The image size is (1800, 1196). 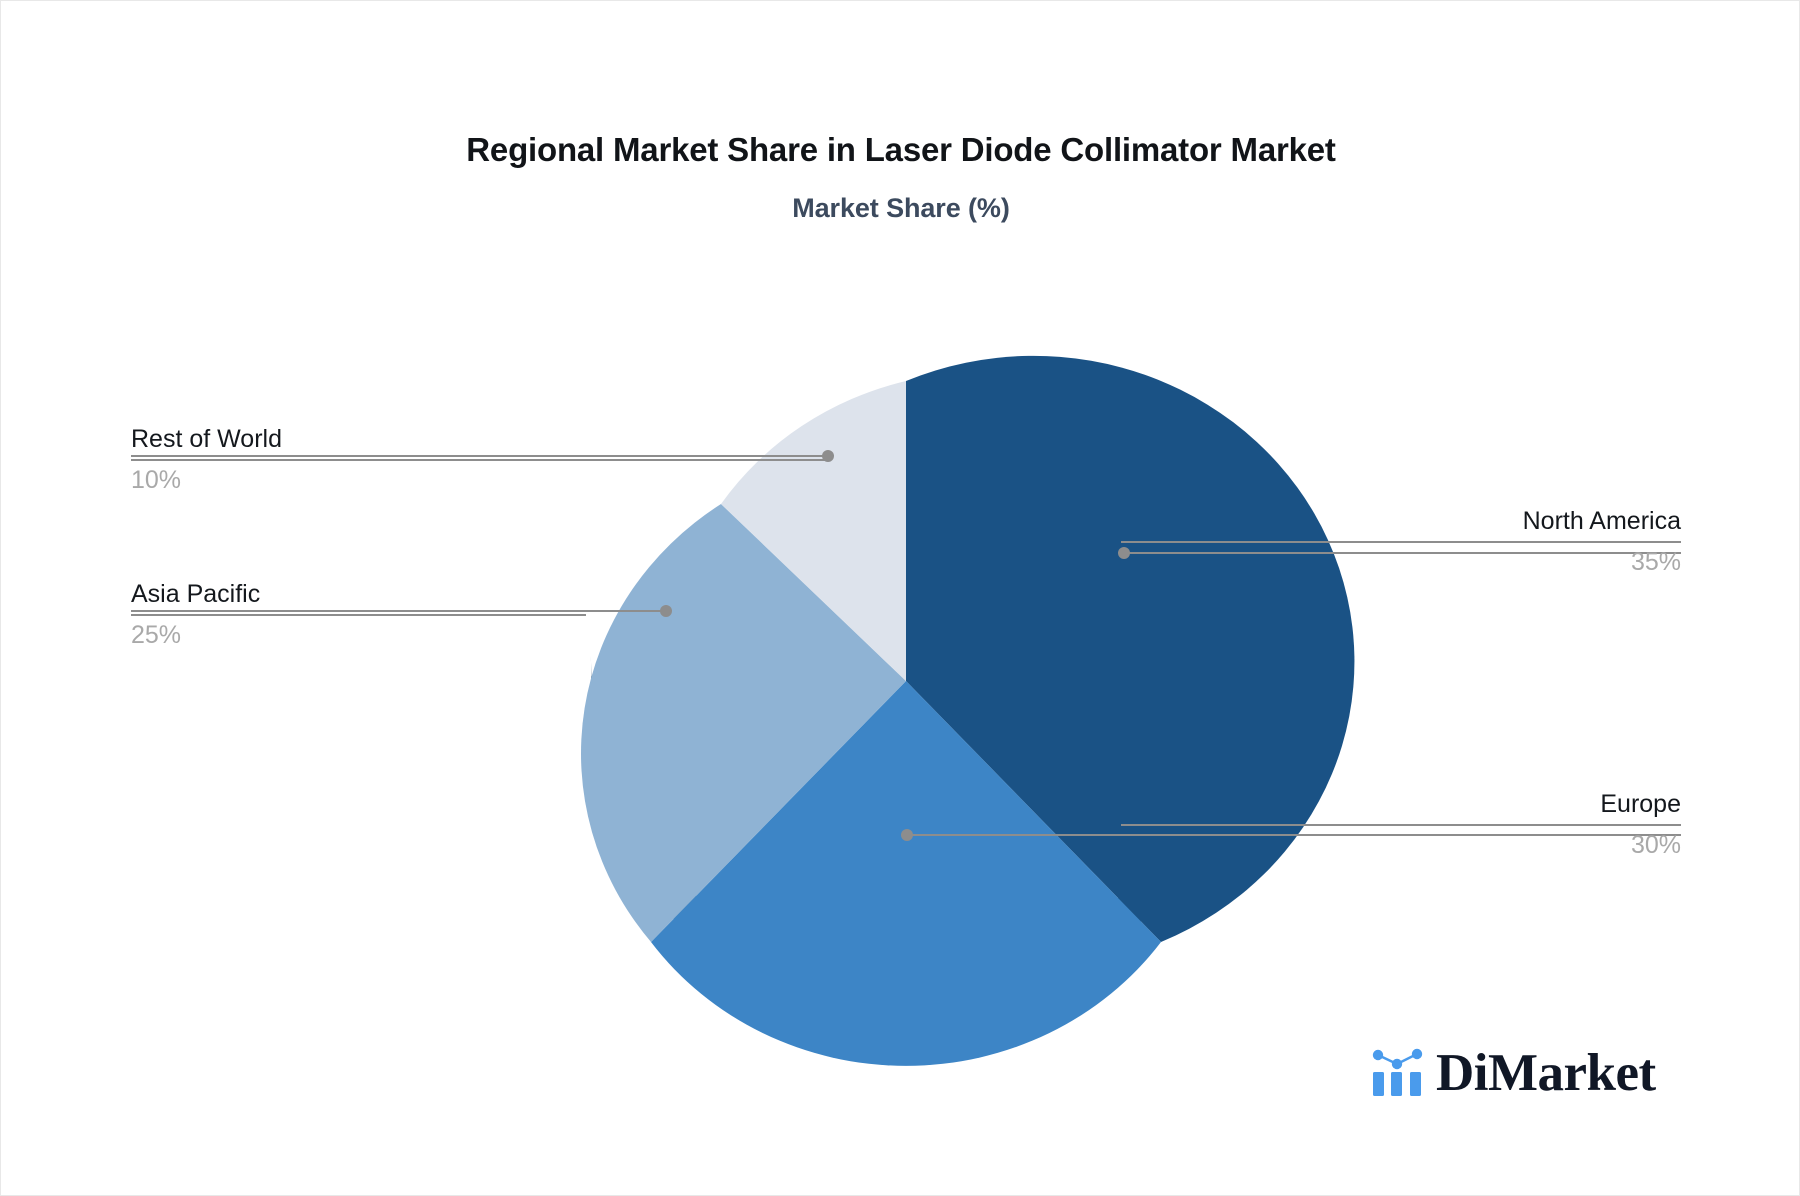 I want to click on callout-rest-of-world: Rest of World 10%, so click(x=481, y=459).